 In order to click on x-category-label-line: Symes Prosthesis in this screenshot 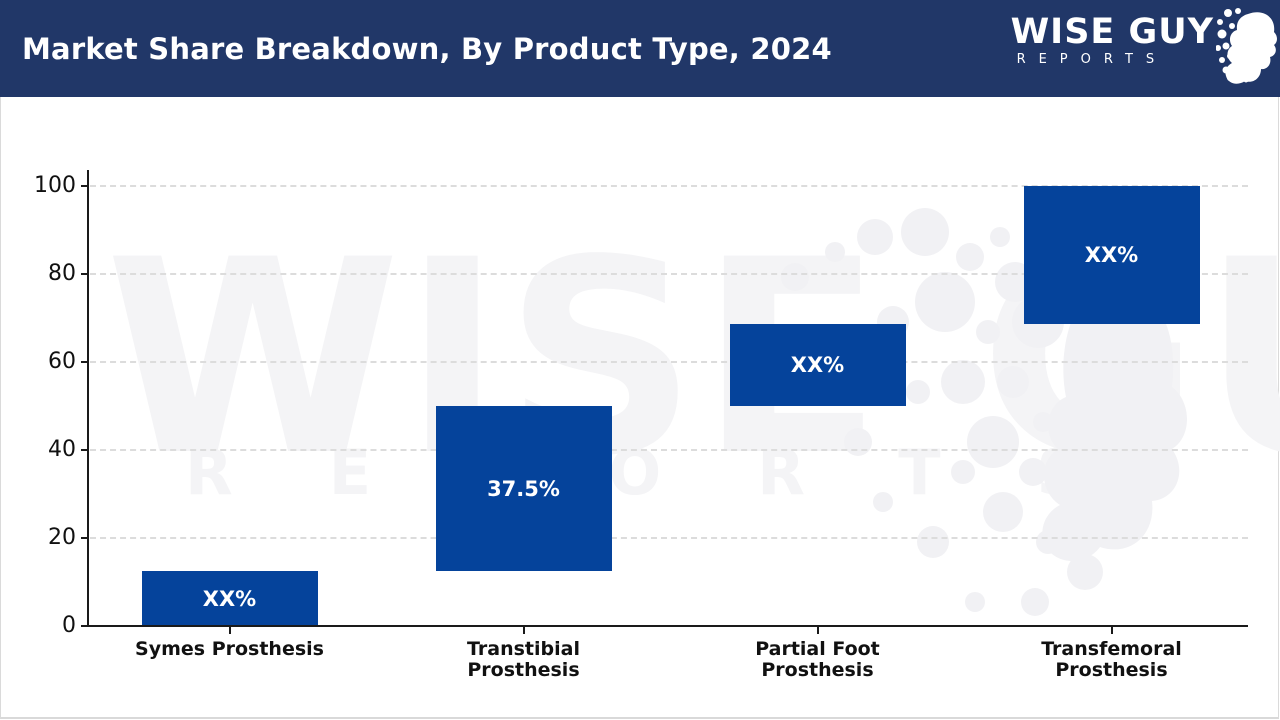, I will do `click(229, 649)`.